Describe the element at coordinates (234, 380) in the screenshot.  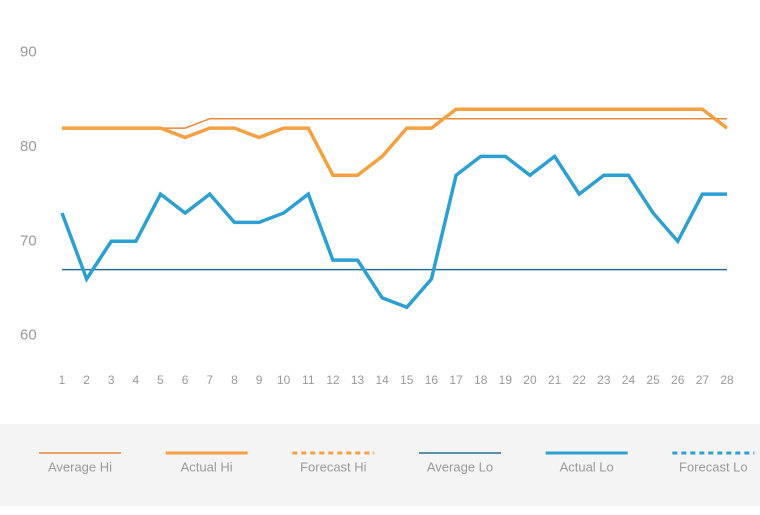
I see `x-tick-label: 8` at that location.